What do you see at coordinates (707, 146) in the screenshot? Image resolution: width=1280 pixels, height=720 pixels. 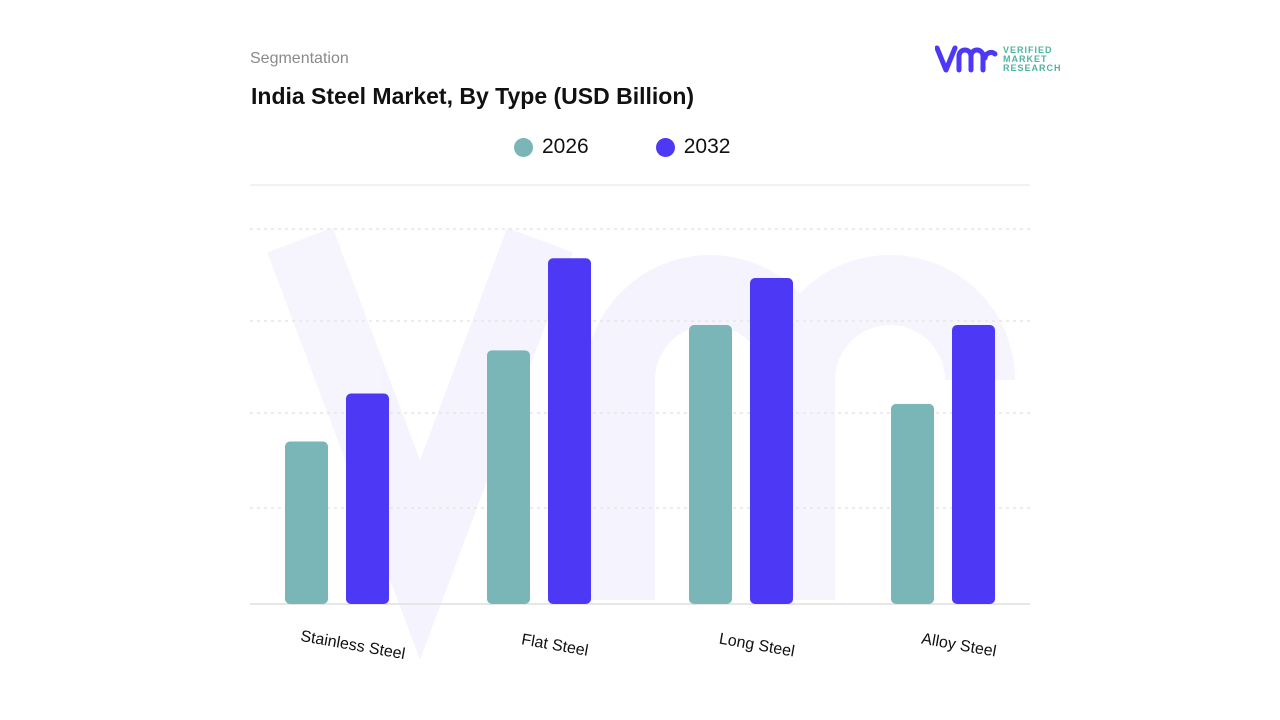 I see `legend-label-2032: 2032` at bounding box center [707, 146].